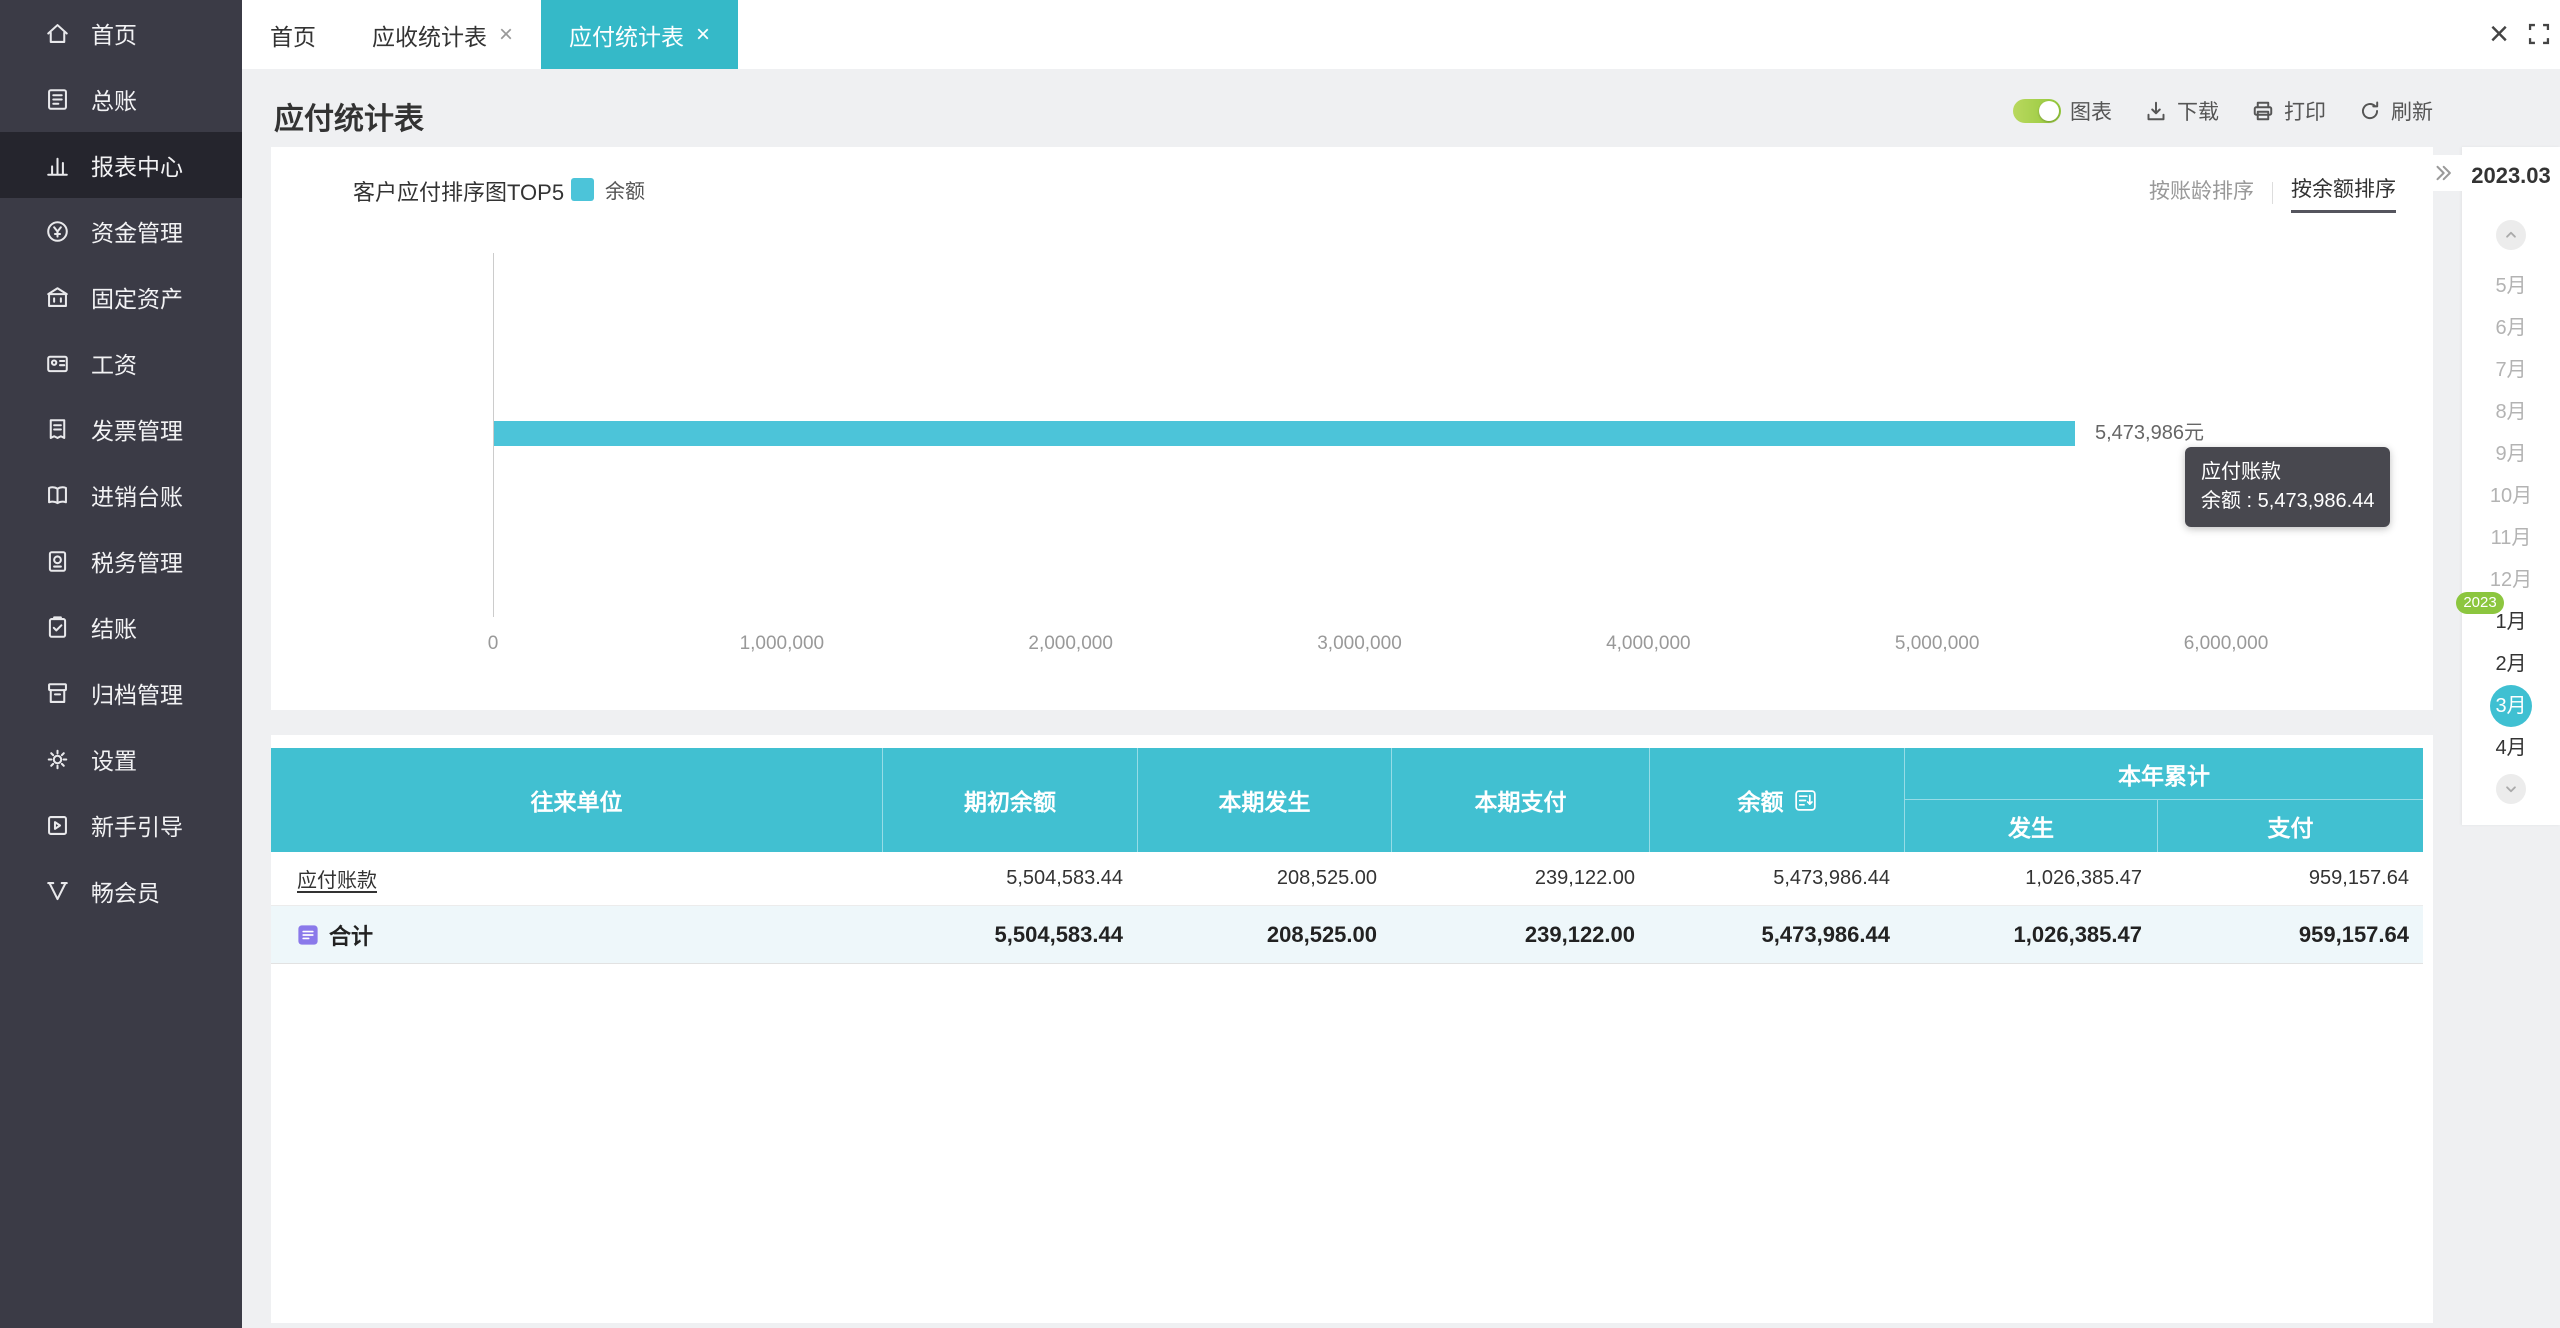 The image size is (2560, 1328). I want to click on month-item-october: 10月, so click(2511, 496).